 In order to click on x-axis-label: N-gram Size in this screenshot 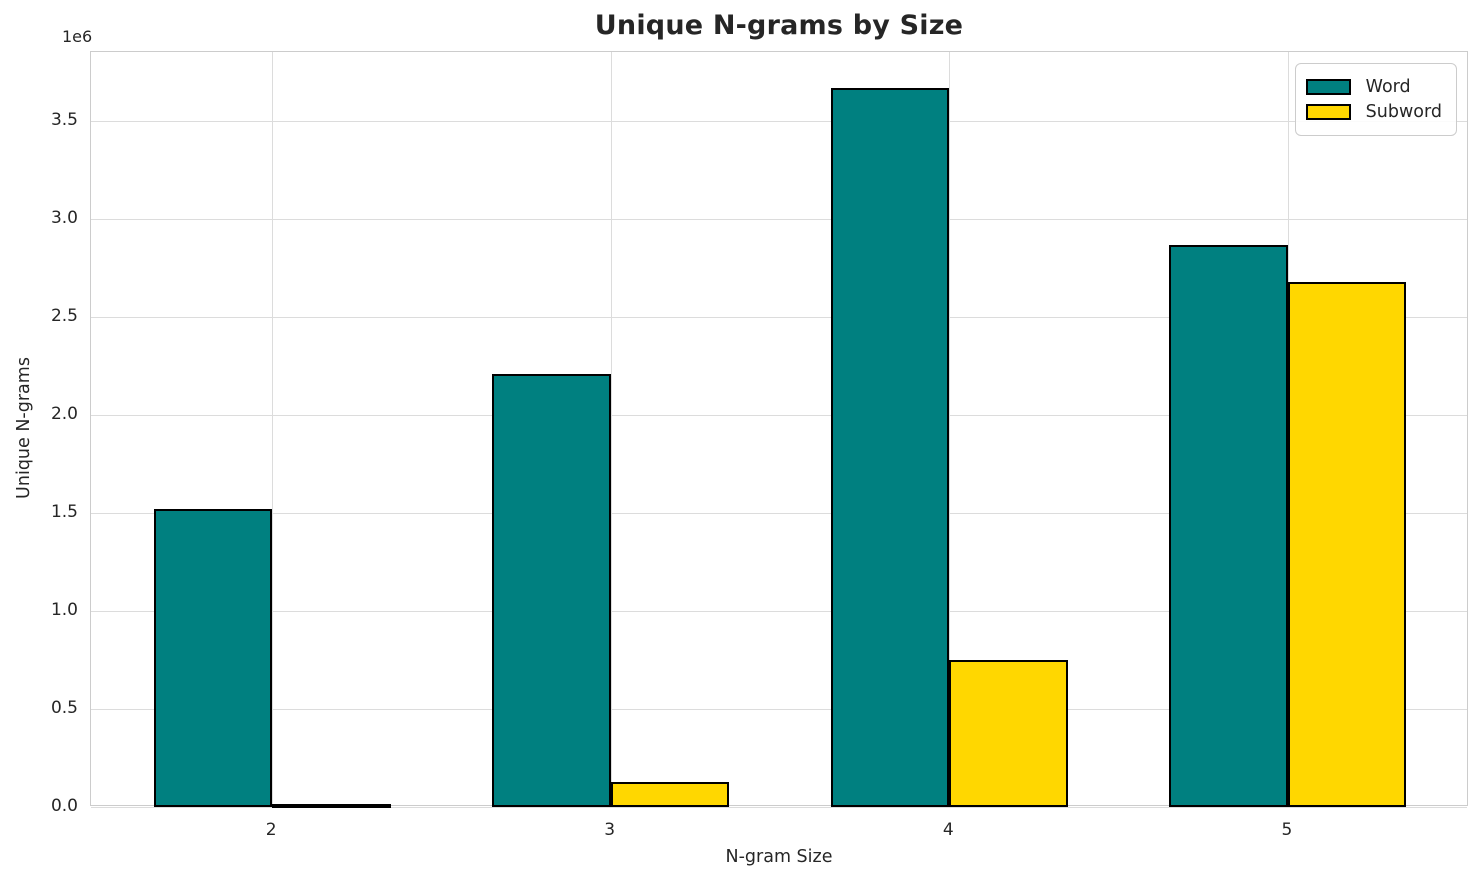, I will do `click(779, 857)`.